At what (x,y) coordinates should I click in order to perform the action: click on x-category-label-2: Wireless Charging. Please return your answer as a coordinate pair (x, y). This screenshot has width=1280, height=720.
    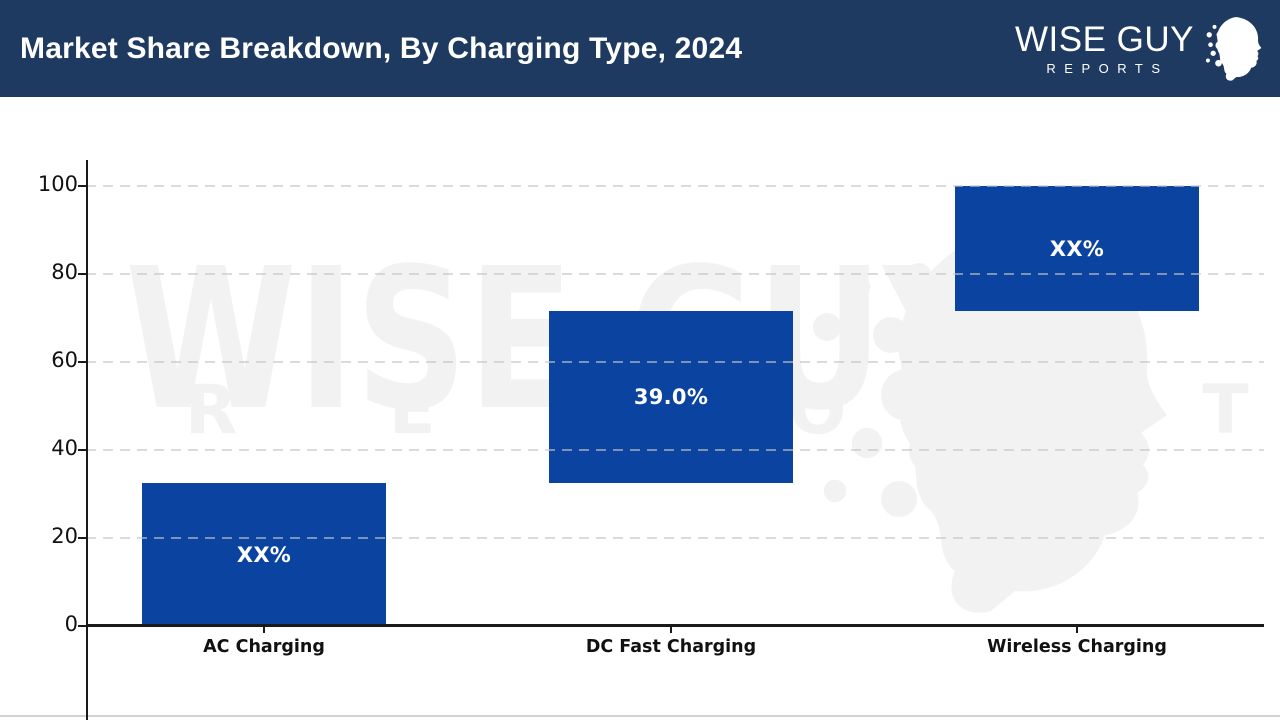
    Looking at the image, I should click on (1077, 647).